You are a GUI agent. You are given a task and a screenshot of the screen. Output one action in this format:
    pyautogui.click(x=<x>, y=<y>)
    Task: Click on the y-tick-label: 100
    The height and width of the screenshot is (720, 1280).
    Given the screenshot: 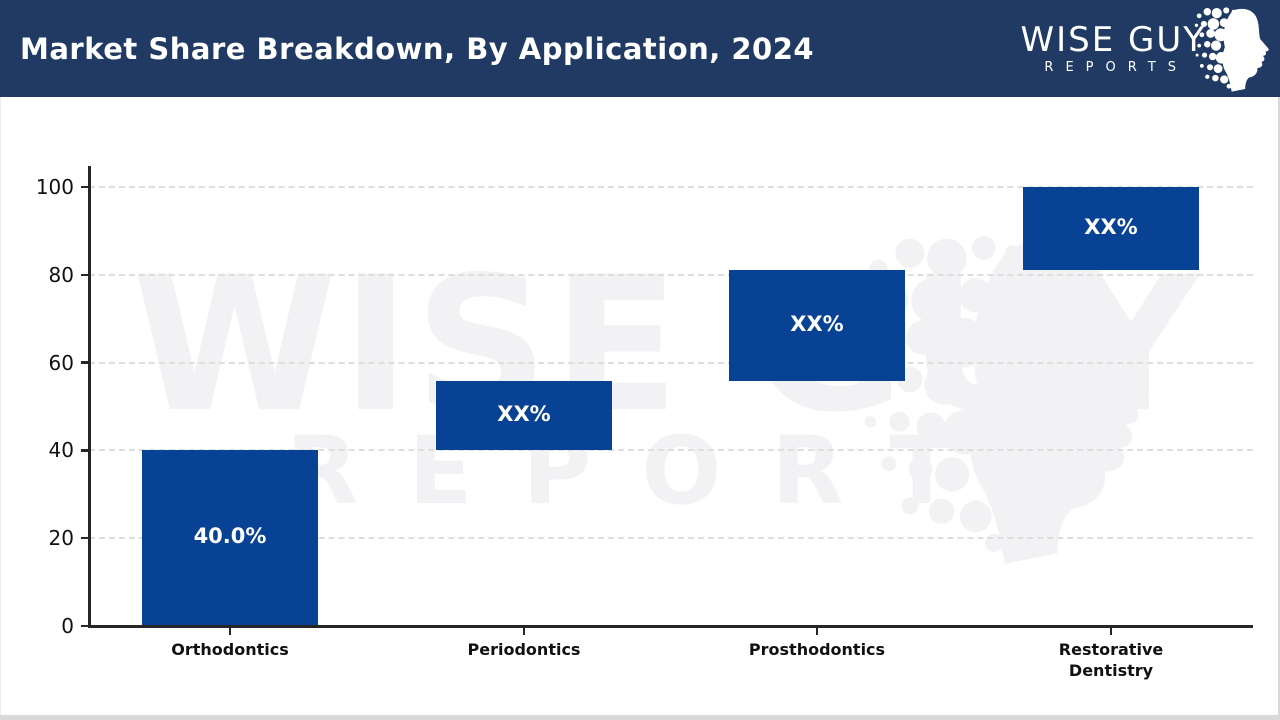 What is the action you would take?
    pyautogui.click(x=54, y=187)
    